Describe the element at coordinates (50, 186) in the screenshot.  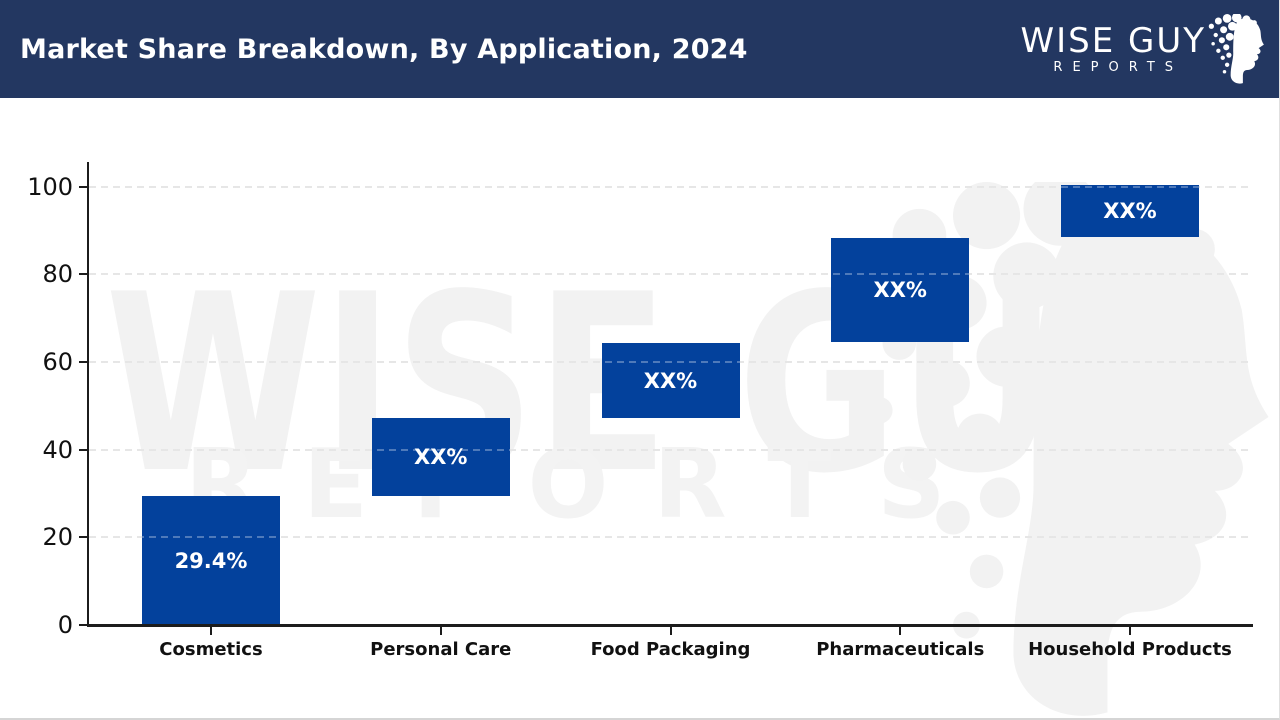
I see `y-tick-label: 100` at that location.